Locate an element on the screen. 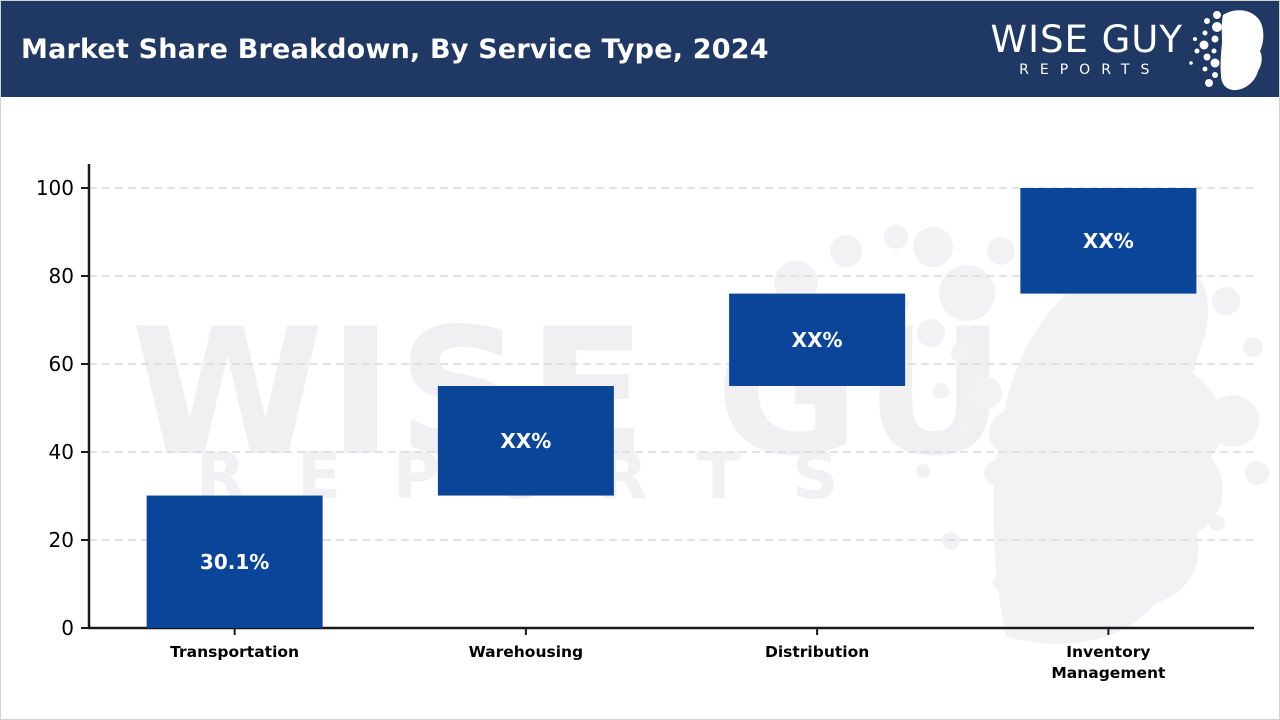  bar-warehousing is located at coordinates (525, 441).